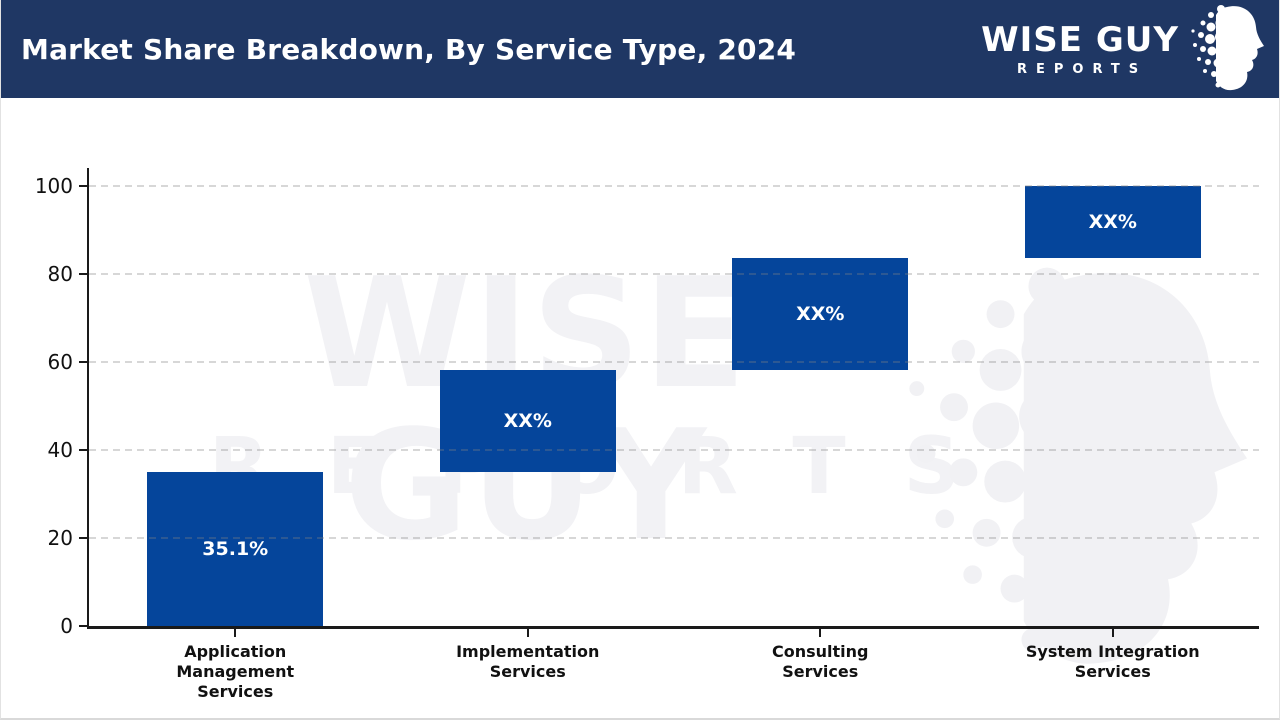 The height and width of the screenshot is (720, 1280). I want to click on category-label: Consulting Services, so click(820, 661).